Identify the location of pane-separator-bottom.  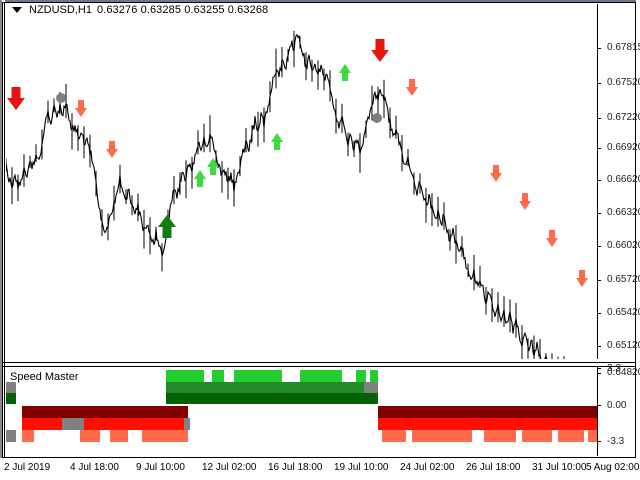
(319, 366).